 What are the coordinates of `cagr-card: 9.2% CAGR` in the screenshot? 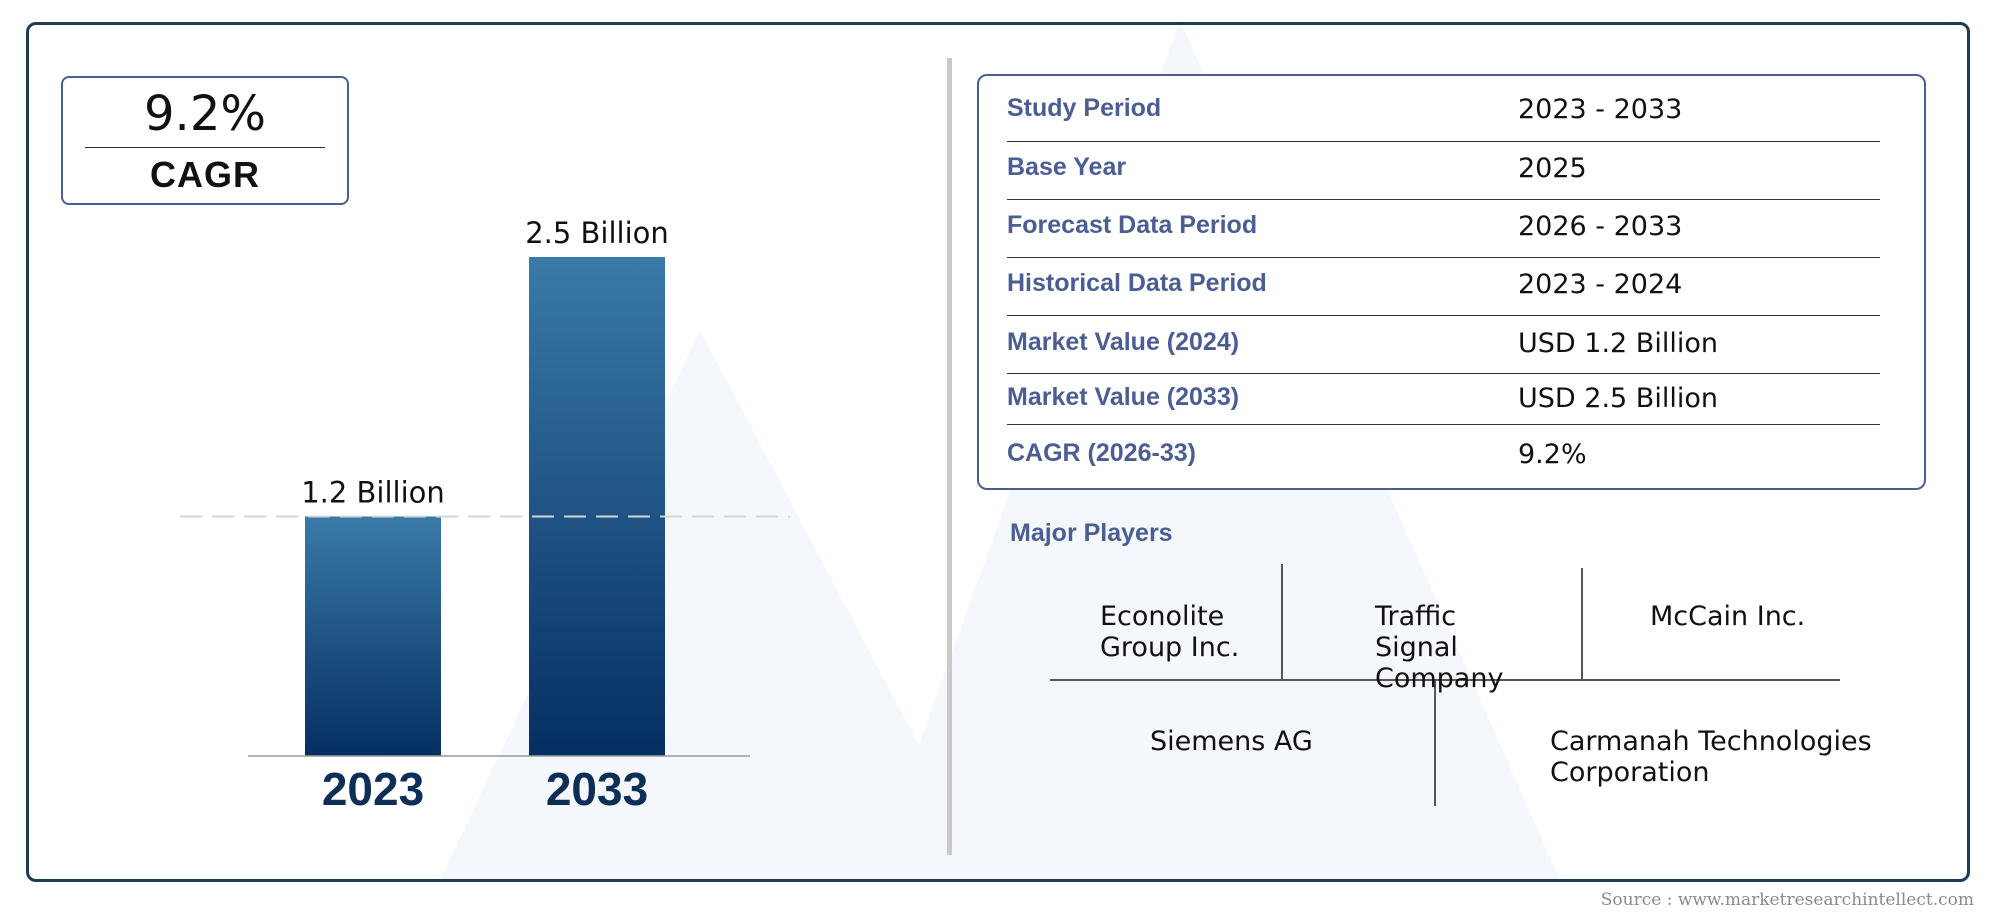 It's located at (205, 140).